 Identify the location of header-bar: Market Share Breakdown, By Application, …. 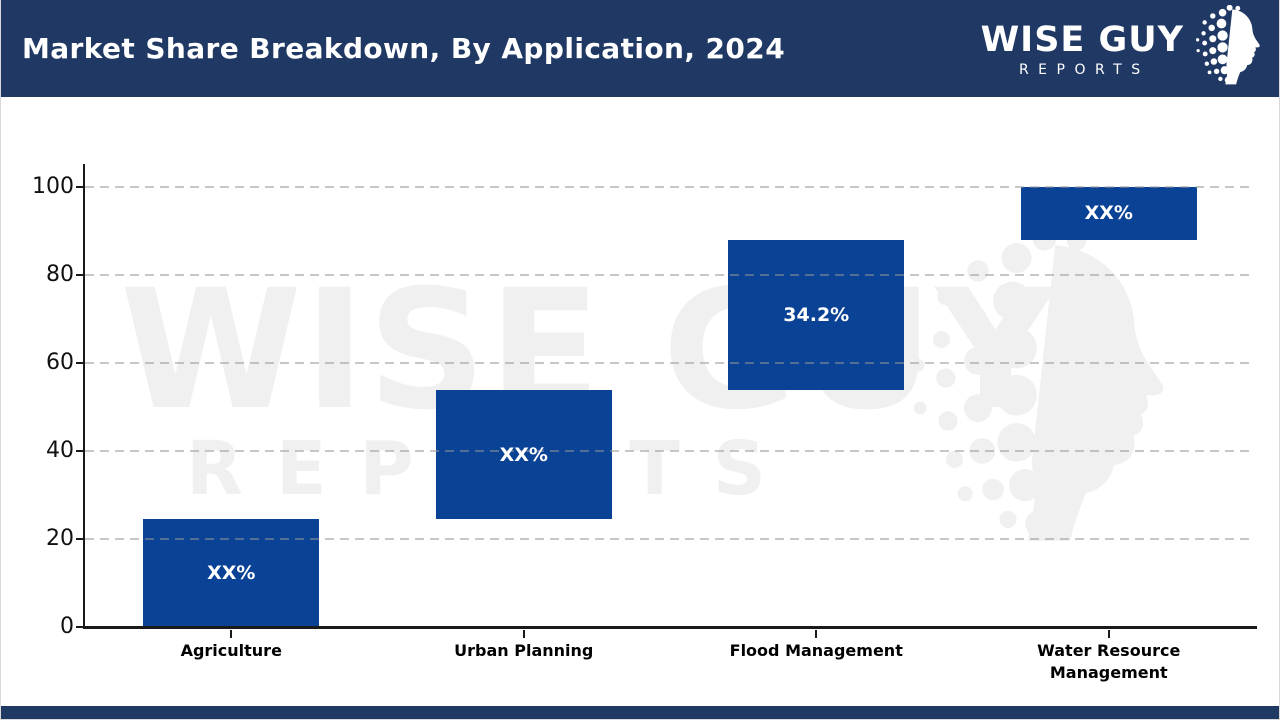
(640, 48).